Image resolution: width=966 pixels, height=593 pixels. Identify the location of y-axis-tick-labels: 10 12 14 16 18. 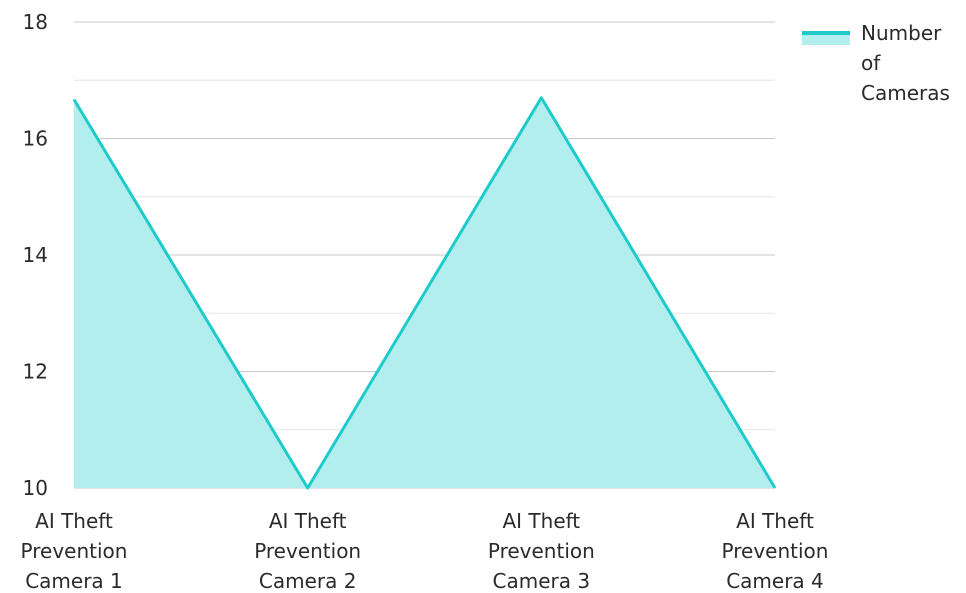
(35, 255).